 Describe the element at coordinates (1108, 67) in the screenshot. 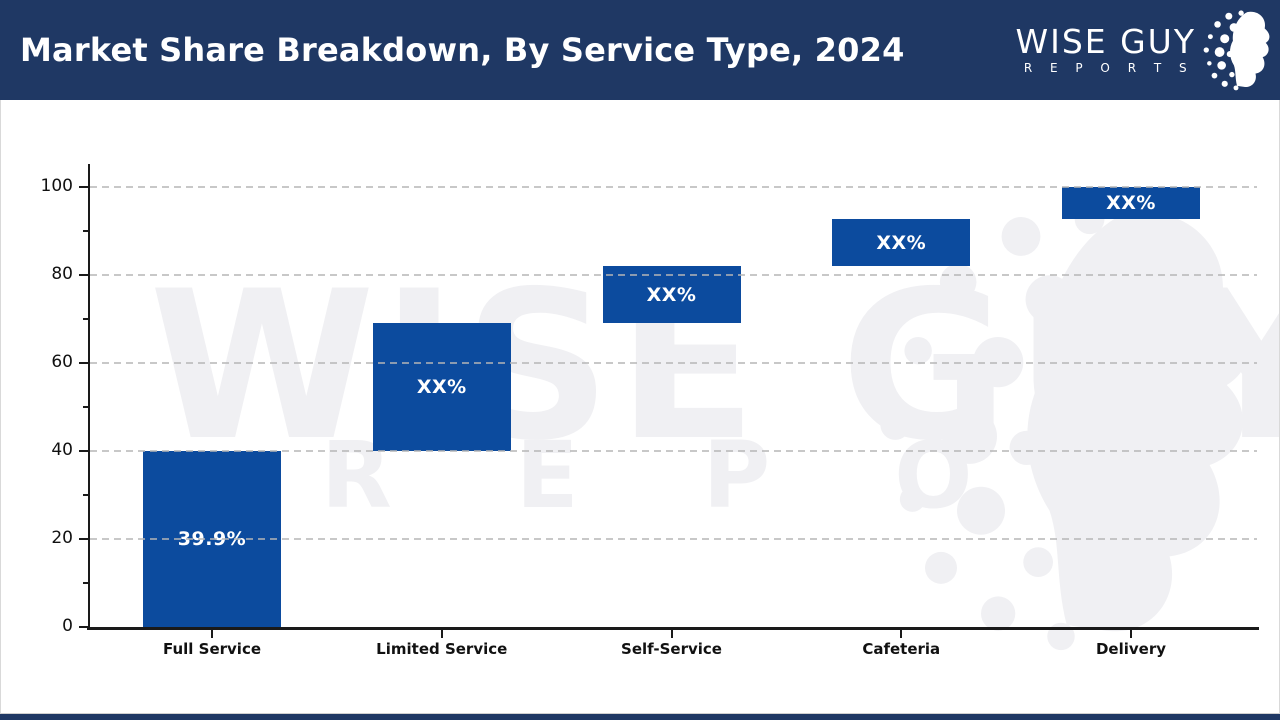

I see `brand-subname: R E P O R T S` at that location.